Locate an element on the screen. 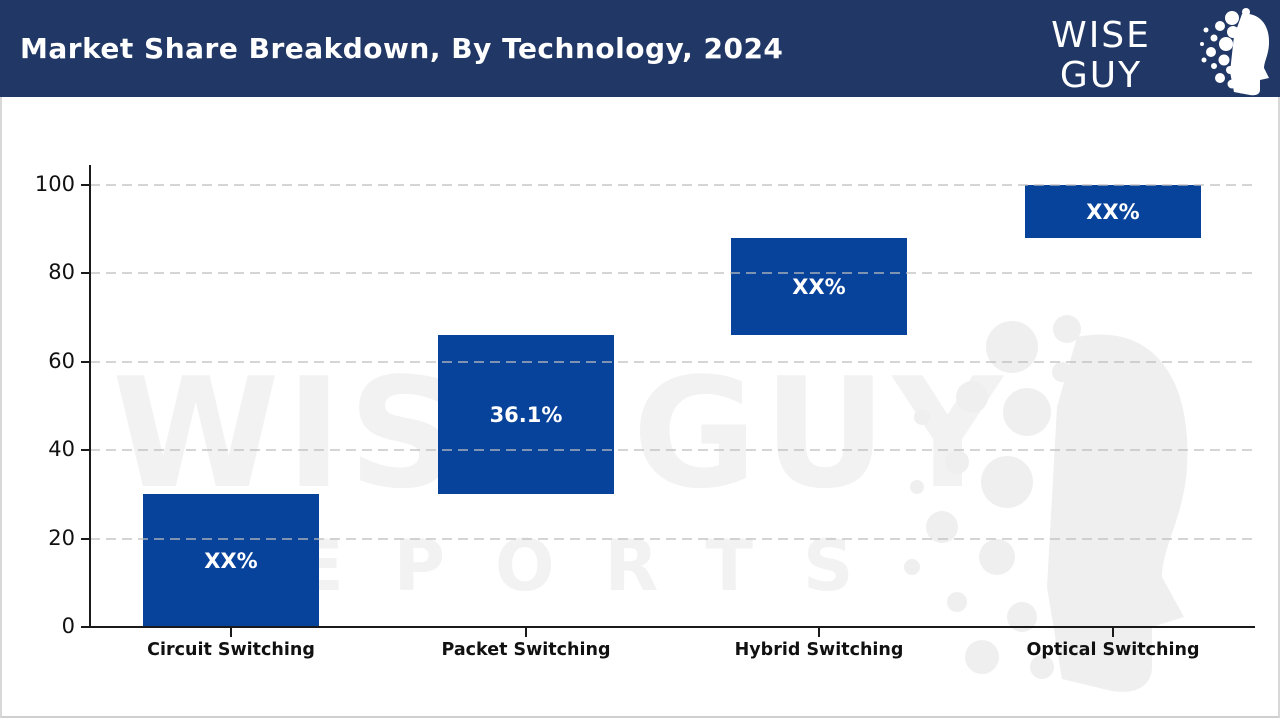 The height and width of the screenshot is (720, 1280). logo-wordmark: WISE GUY is located at coordinates (1101, 55).